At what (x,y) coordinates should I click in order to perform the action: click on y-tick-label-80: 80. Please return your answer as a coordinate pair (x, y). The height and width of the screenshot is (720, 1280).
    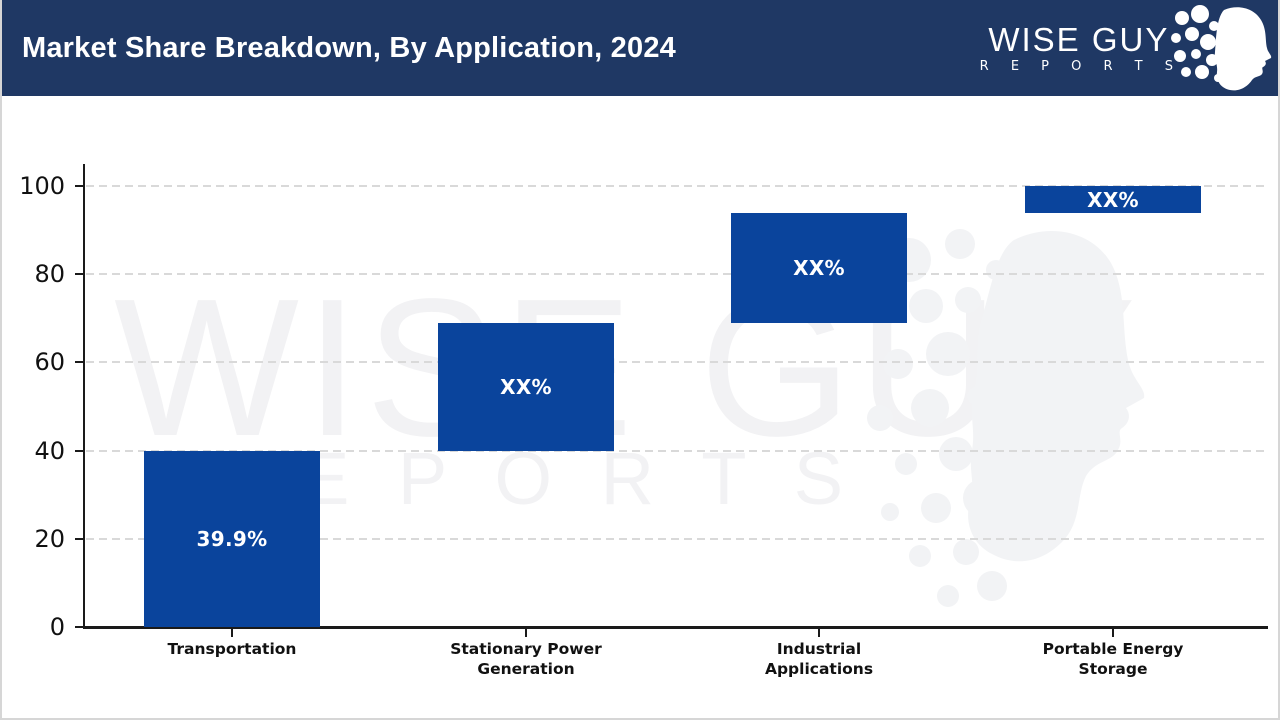
    Looking at the image, I should click on (49, 274).